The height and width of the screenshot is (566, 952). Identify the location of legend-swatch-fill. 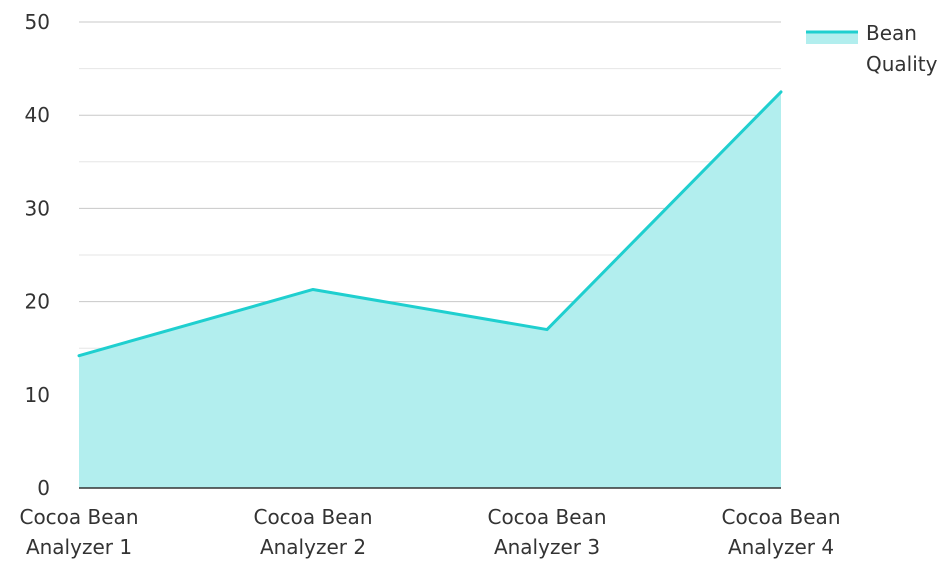
(832, 37).